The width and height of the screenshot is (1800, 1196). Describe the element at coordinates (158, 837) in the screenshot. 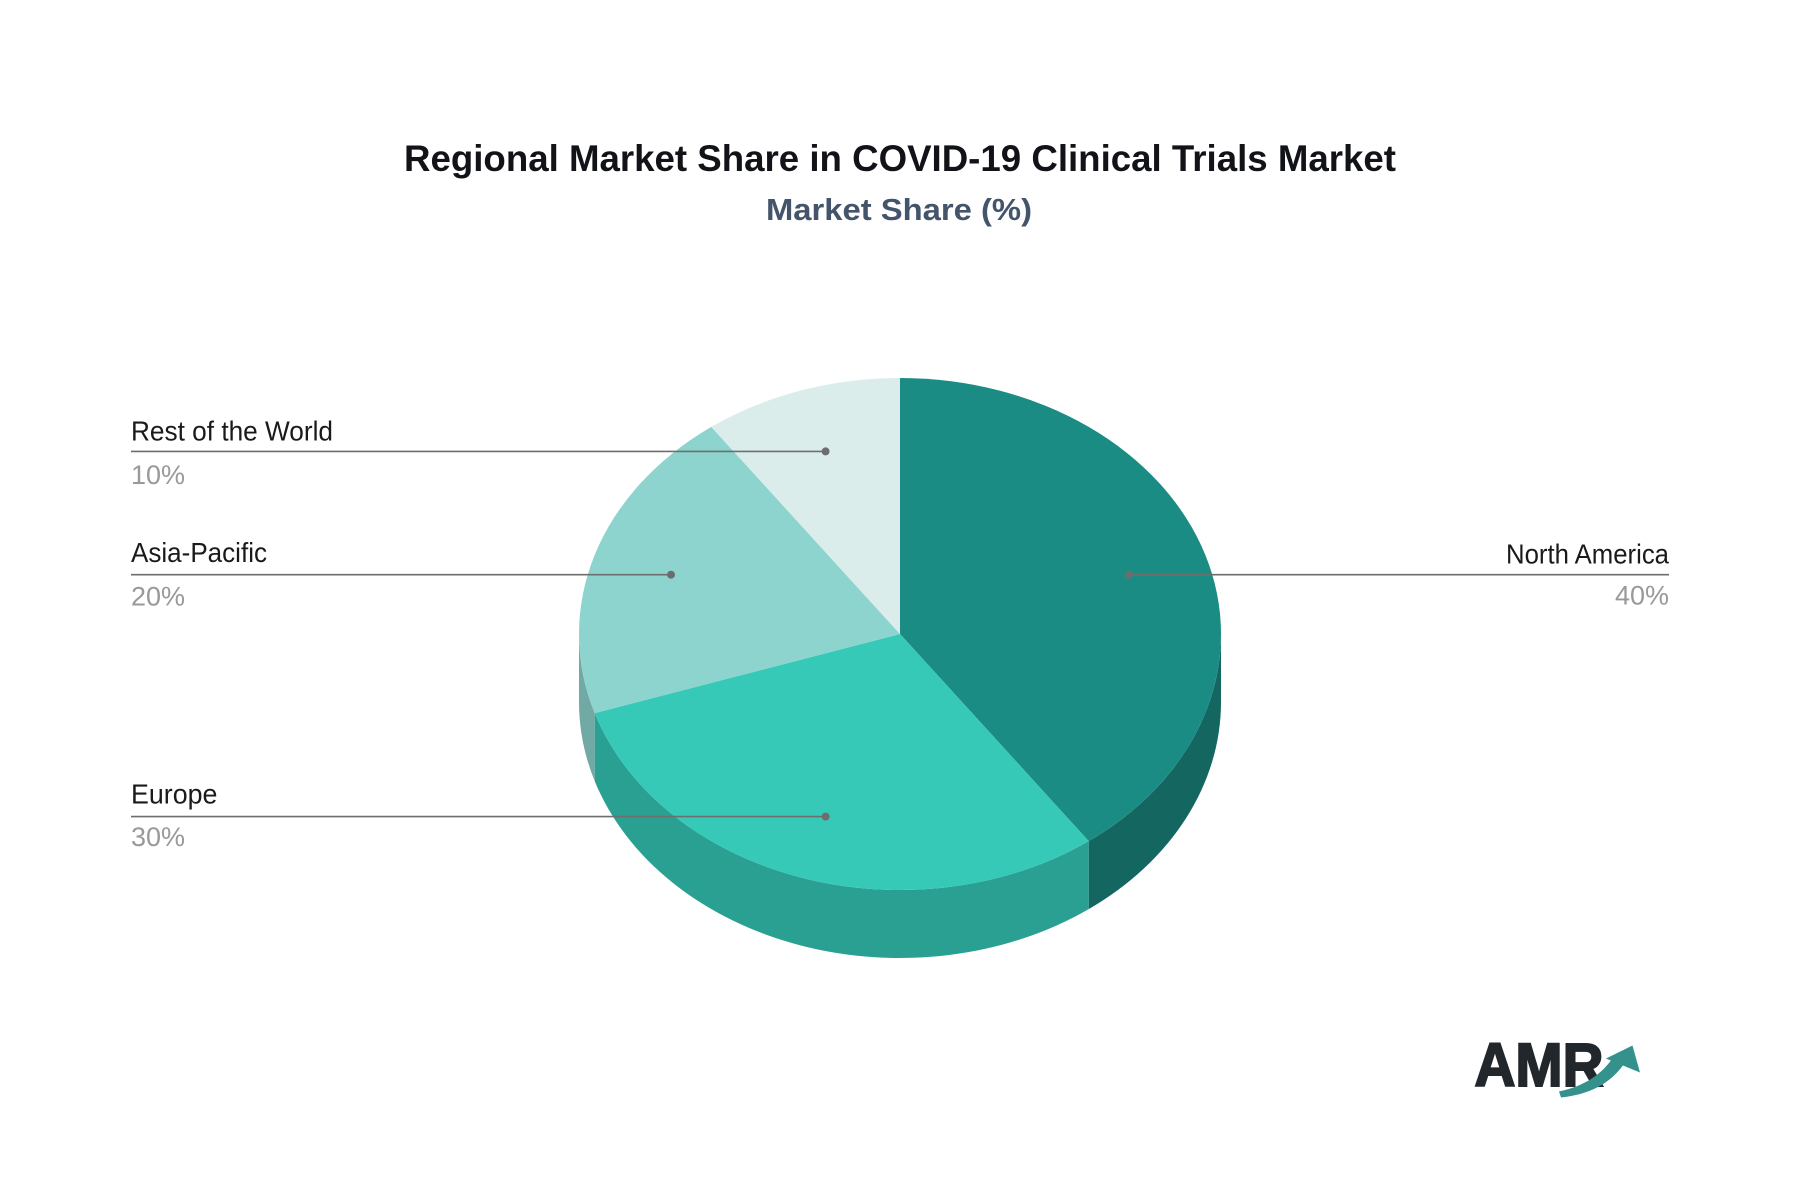

I see `svg-text: 30%` at that location.